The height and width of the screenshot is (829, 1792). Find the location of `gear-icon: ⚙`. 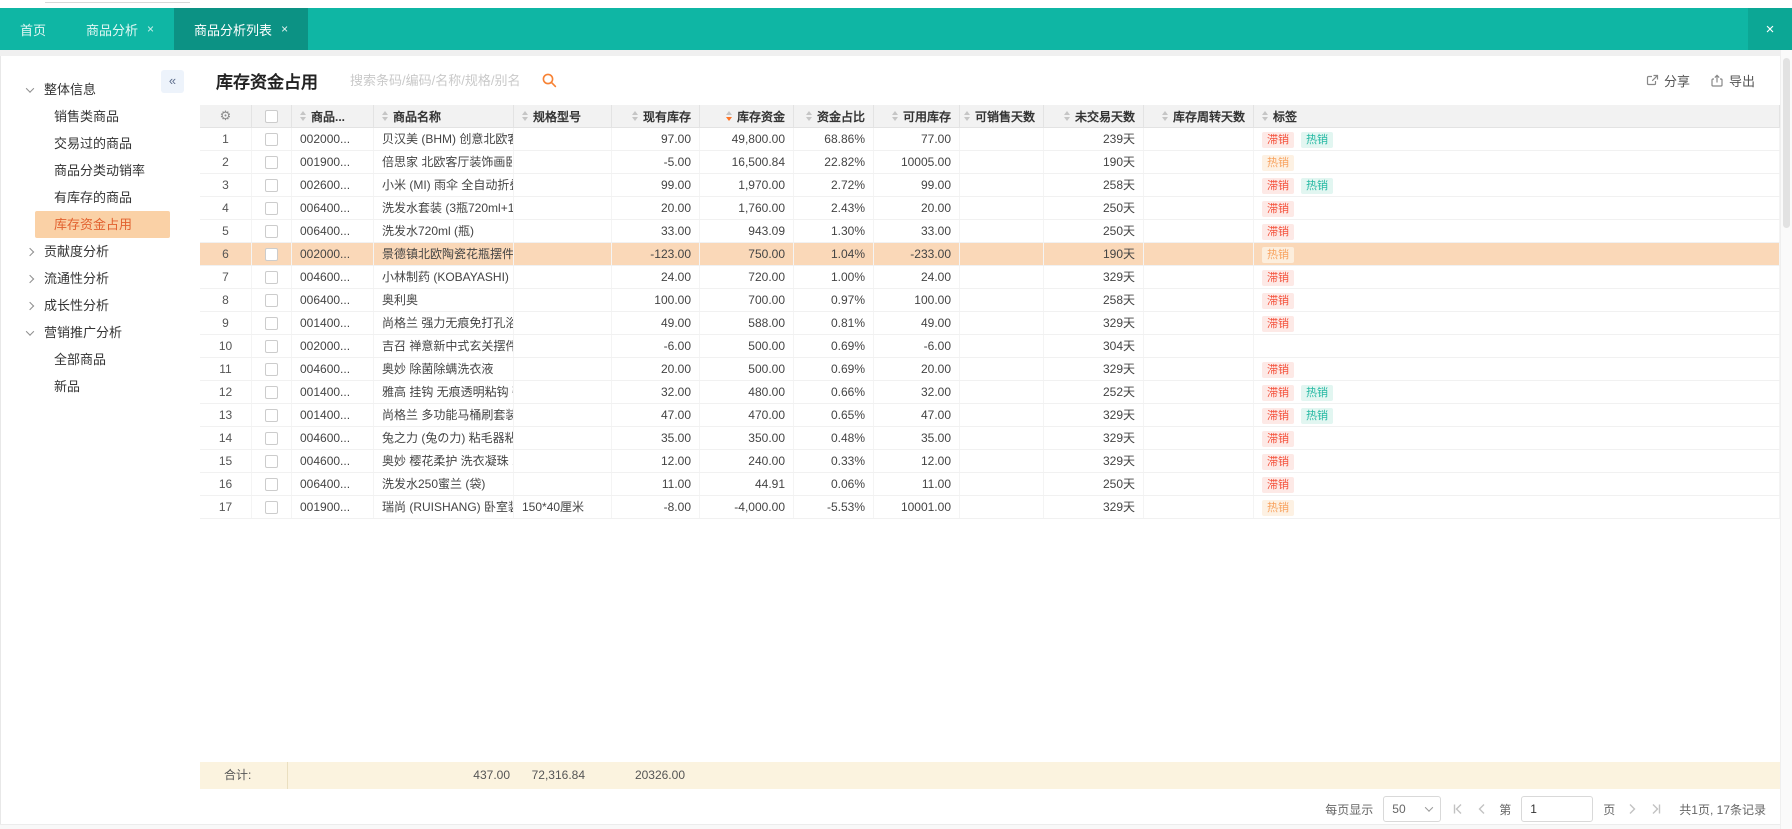

gear-icon: ⚙ is located at coordinates (225, 115).